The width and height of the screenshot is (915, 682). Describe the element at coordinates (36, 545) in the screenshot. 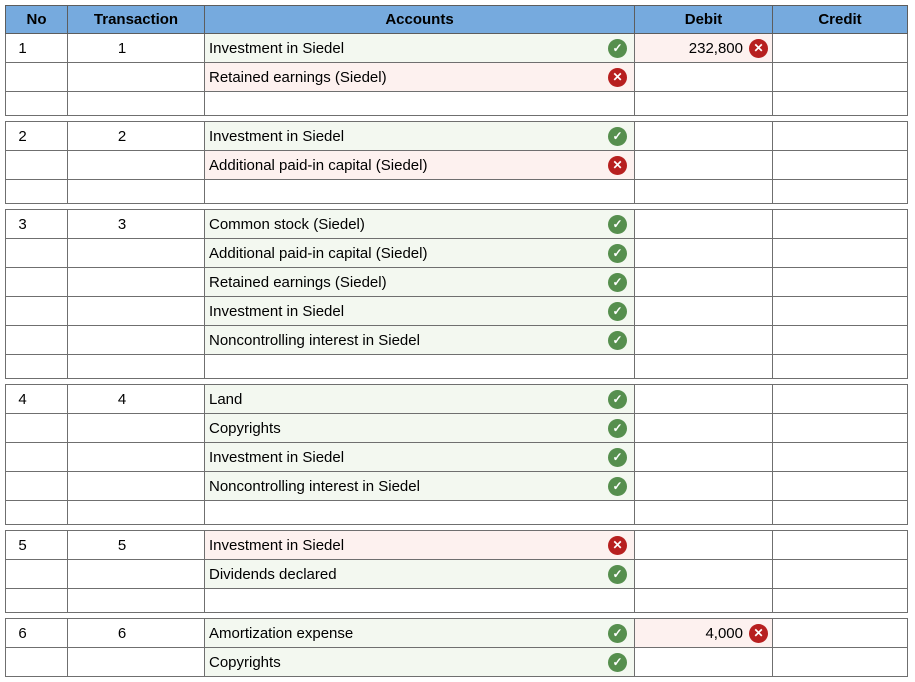

I see `no-cell: 5` at that location.